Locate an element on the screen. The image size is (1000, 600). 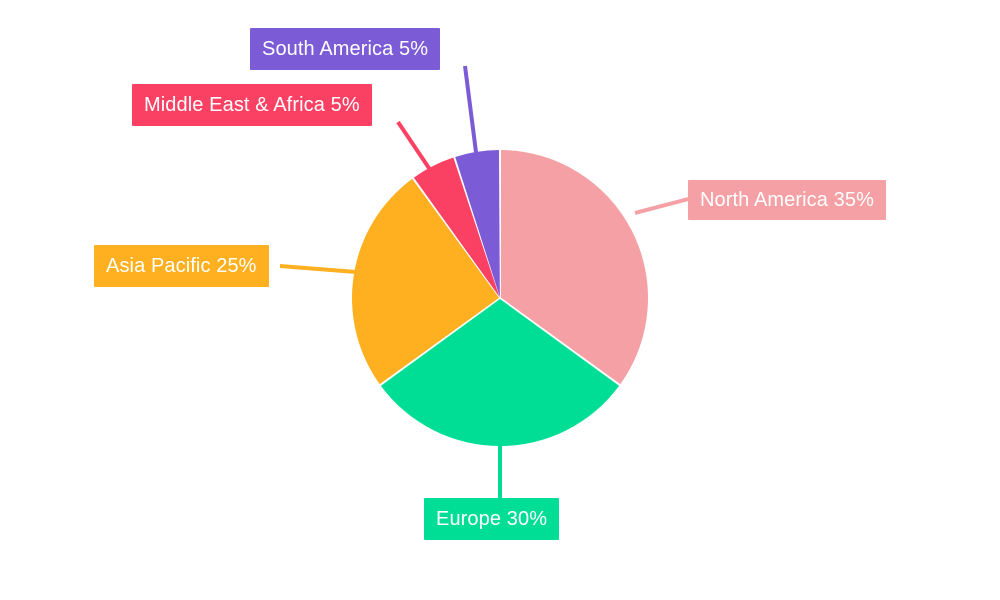
pie-slice-middle-east-africa is located at coordinates (456, 227).